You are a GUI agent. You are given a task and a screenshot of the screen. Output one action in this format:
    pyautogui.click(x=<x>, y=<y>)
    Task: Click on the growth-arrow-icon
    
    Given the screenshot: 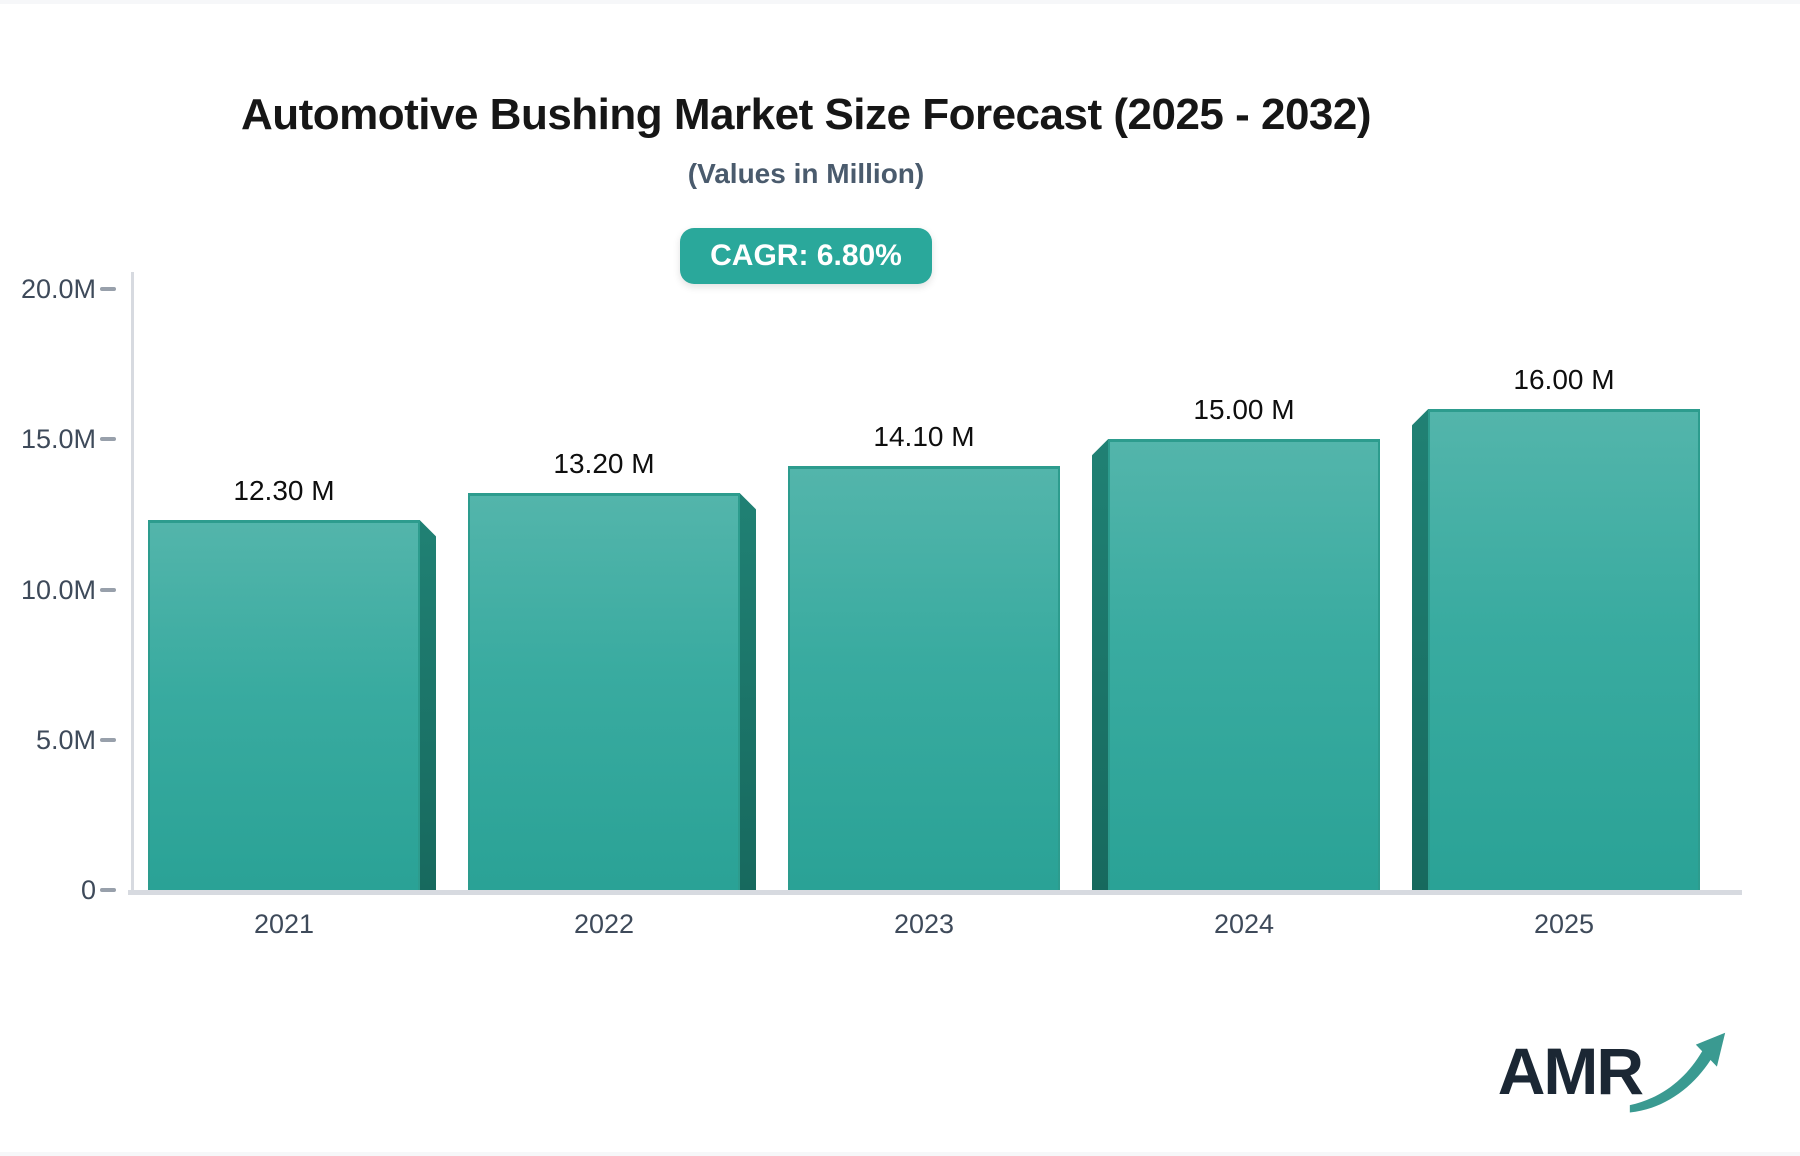 What is the action you would take?
    pyautogui.click(x=1677, y=1072)
    